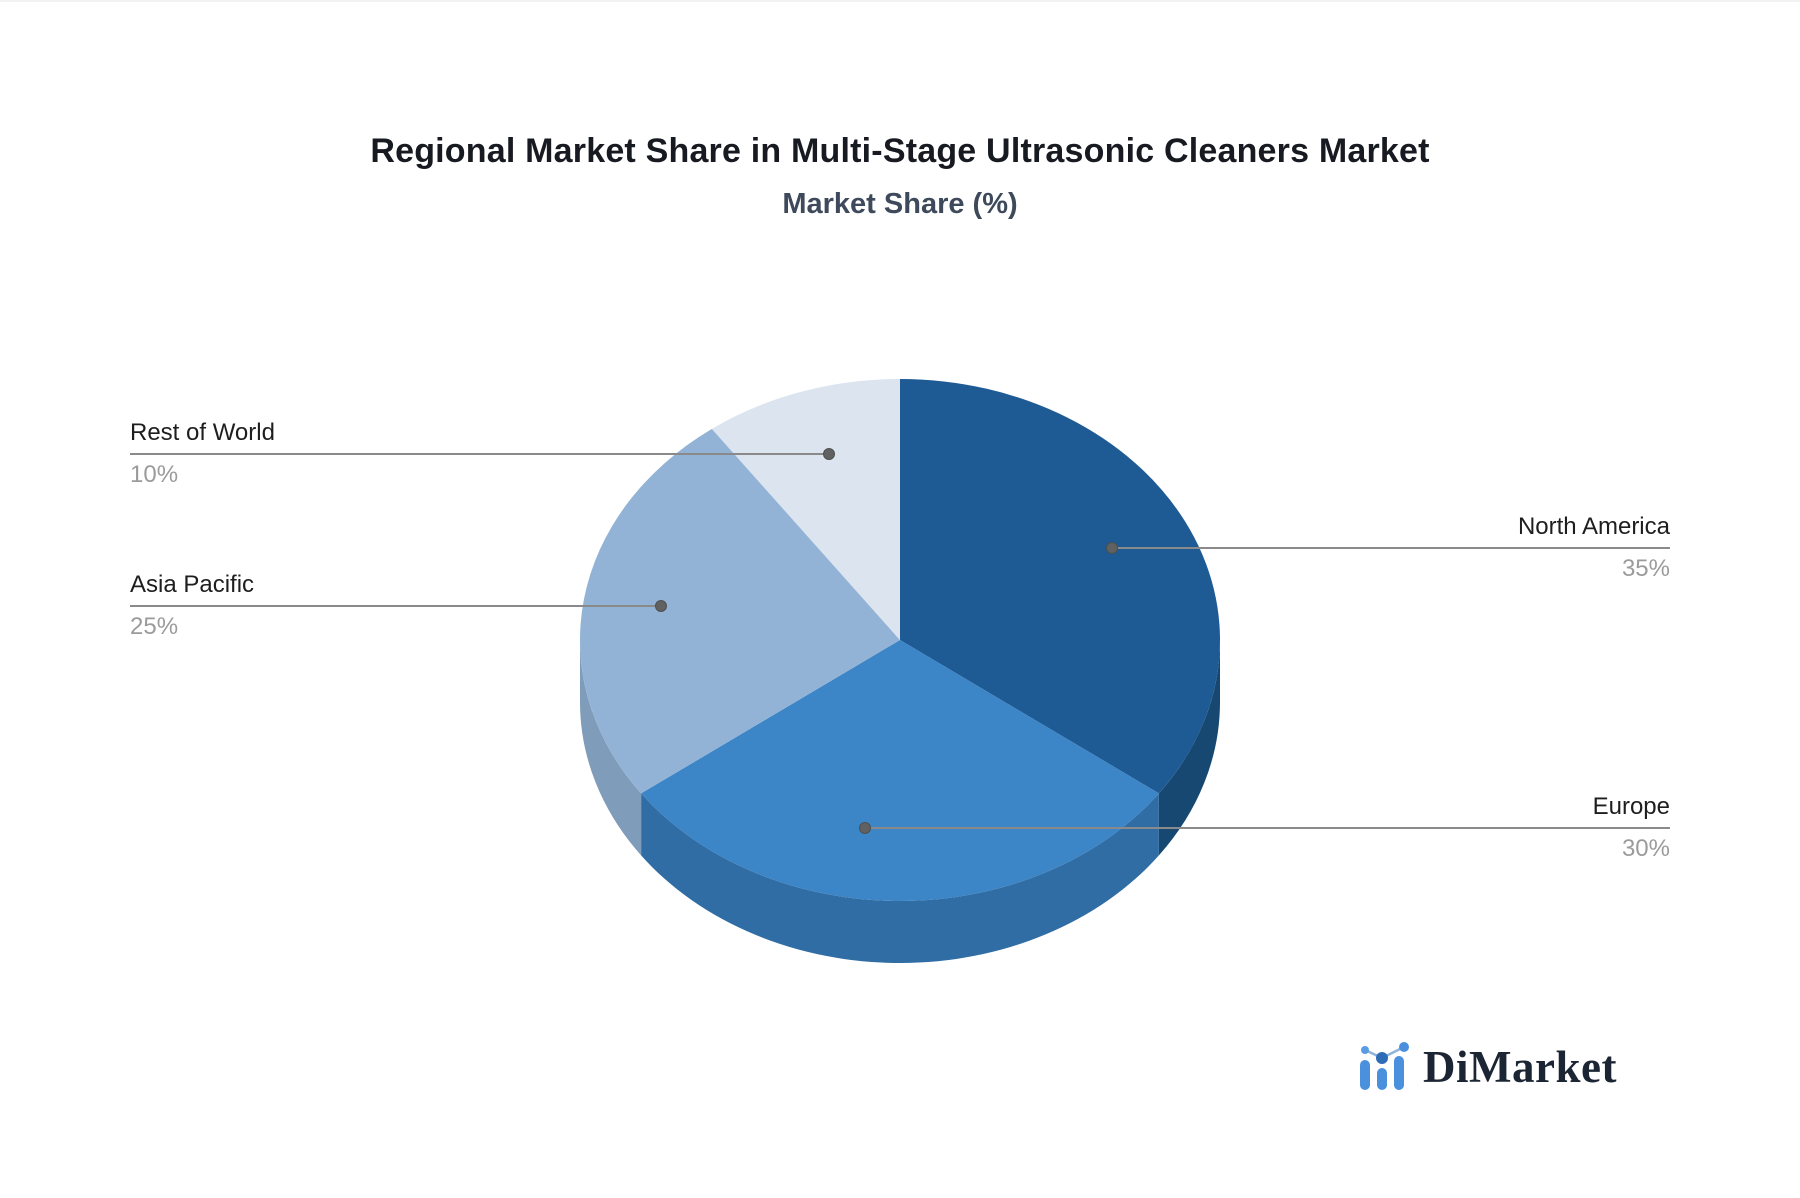  I want to click on pie-slice-asia-pacific, so click(740, 611).